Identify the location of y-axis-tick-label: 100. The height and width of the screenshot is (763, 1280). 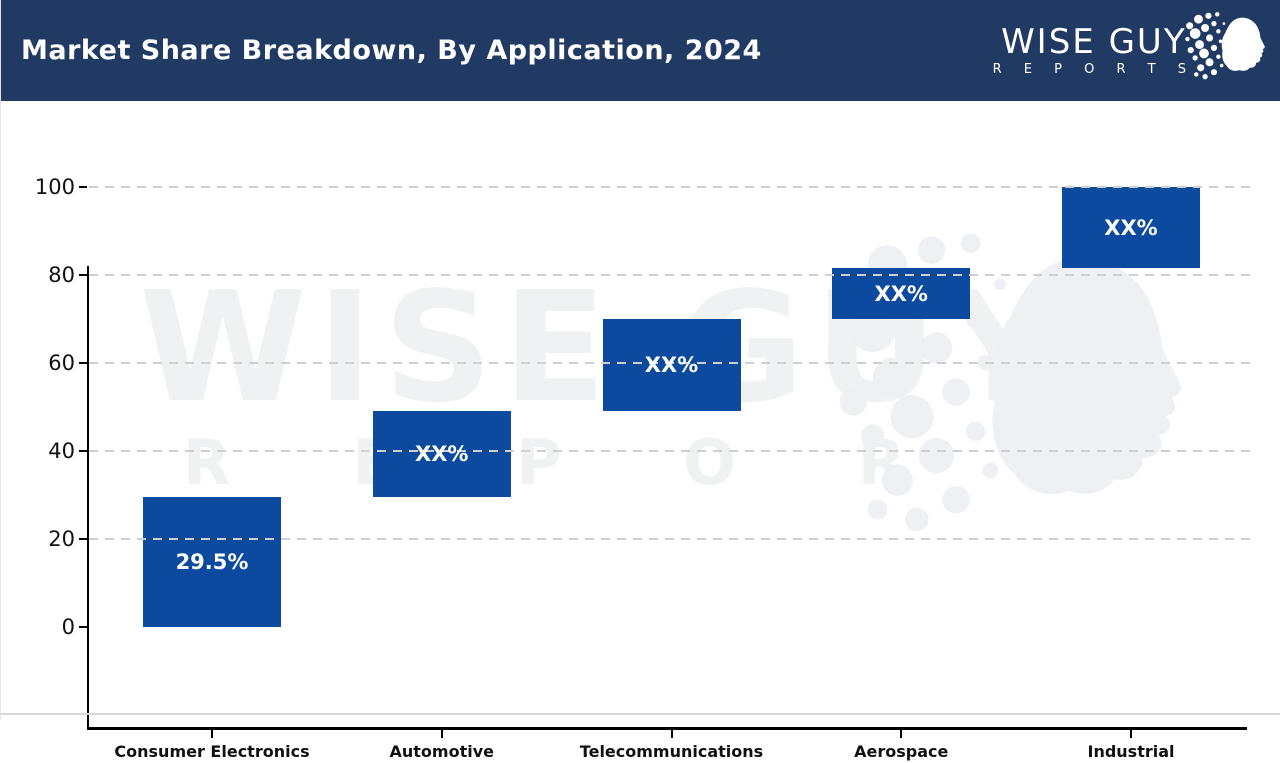
(54, 187).